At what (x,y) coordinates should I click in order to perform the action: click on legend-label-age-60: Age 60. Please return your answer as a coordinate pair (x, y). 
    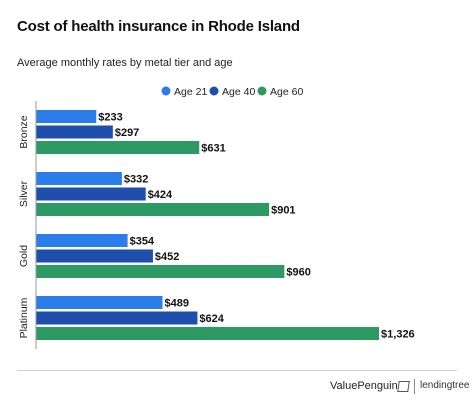
    Looking at the image, I should click on (286, 92).